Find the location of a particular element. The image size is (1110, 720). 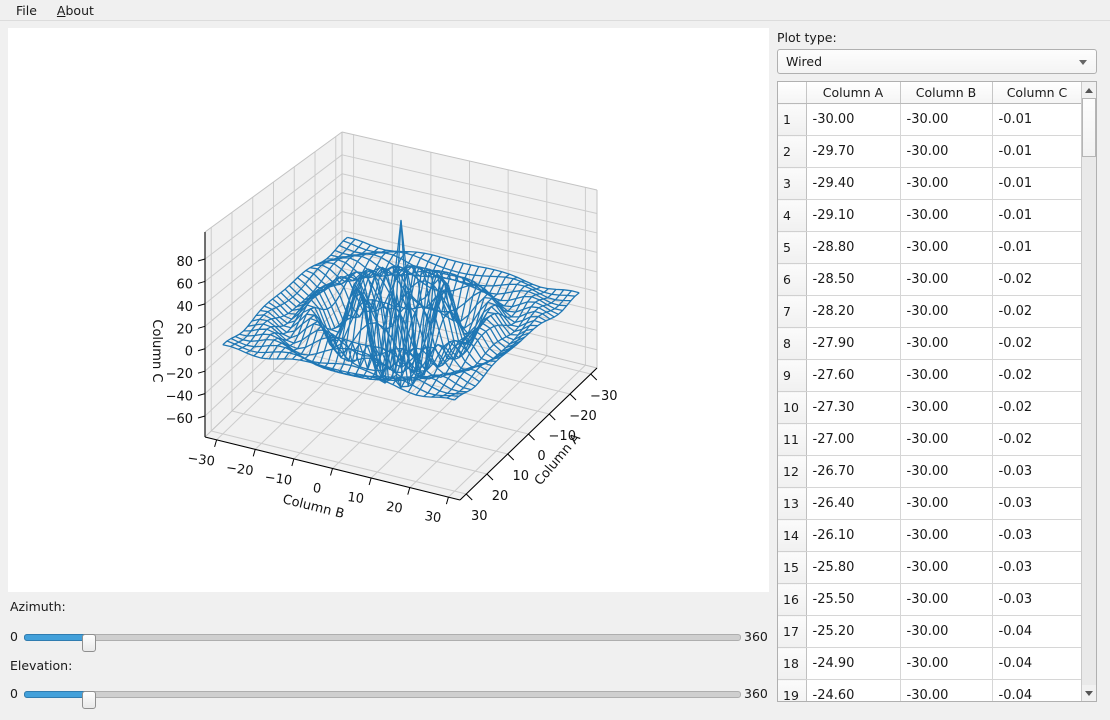

cell-column-a: -29.40 is located at coordinates (853, 183).